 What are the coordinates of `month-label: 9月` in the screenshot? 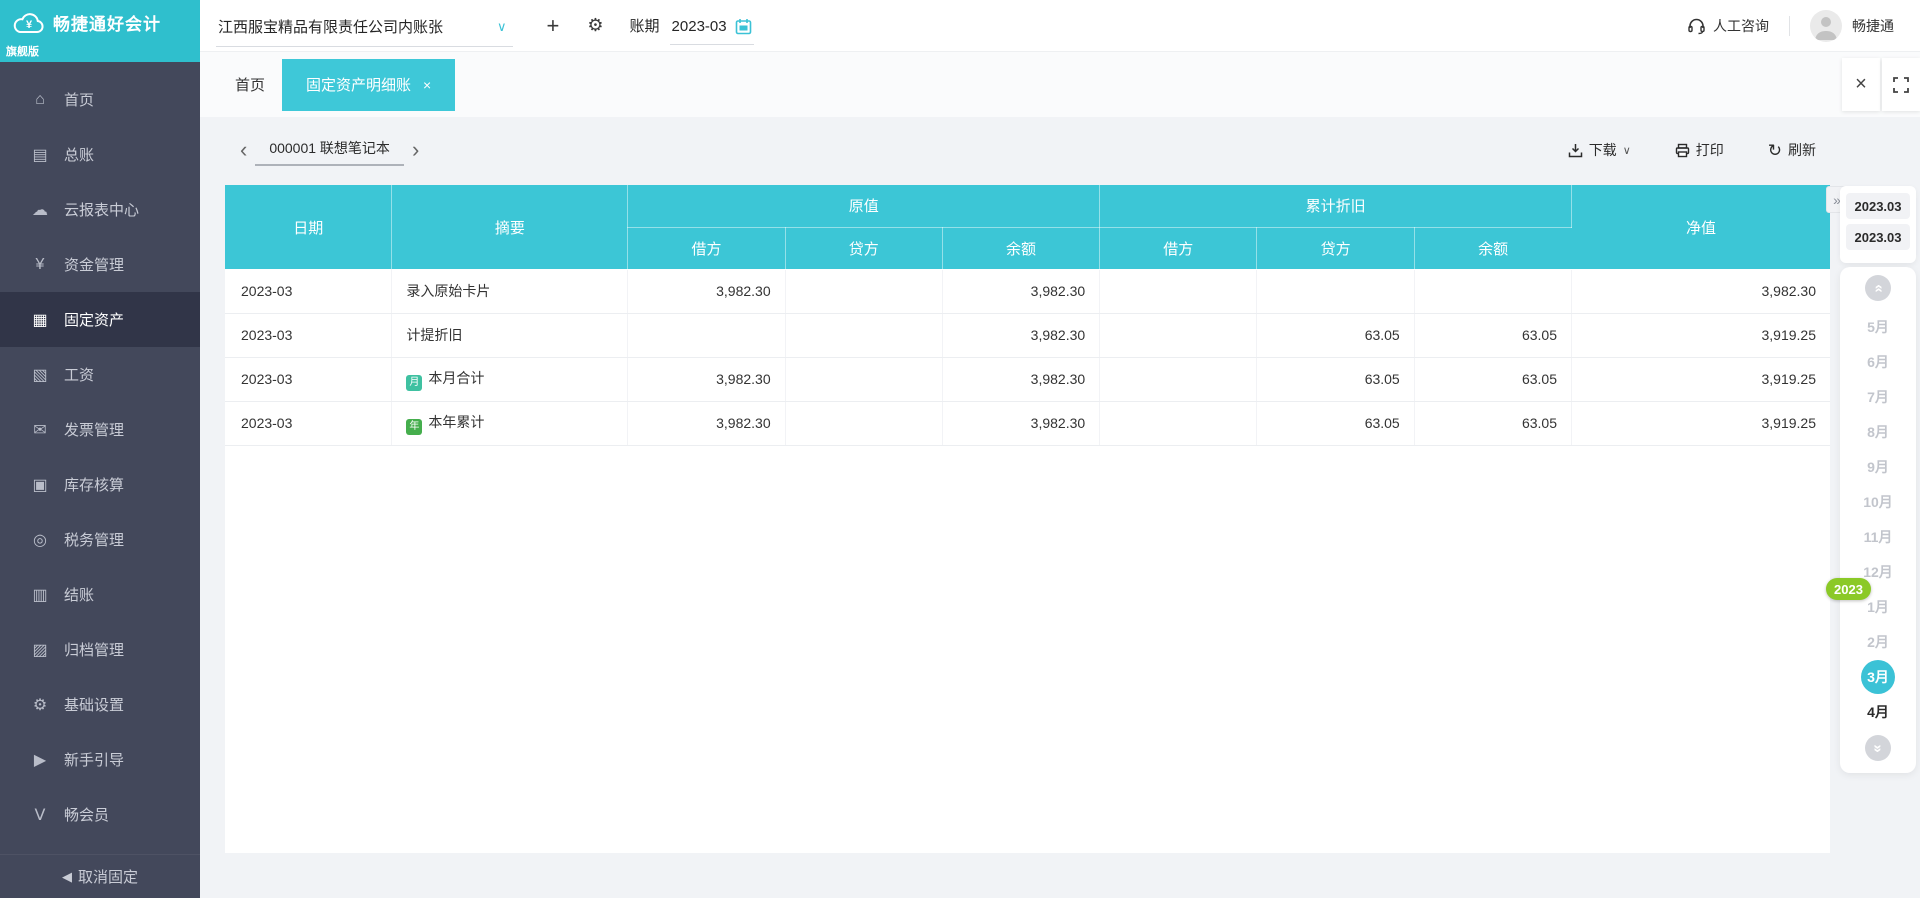 It's located at (1878, 466).